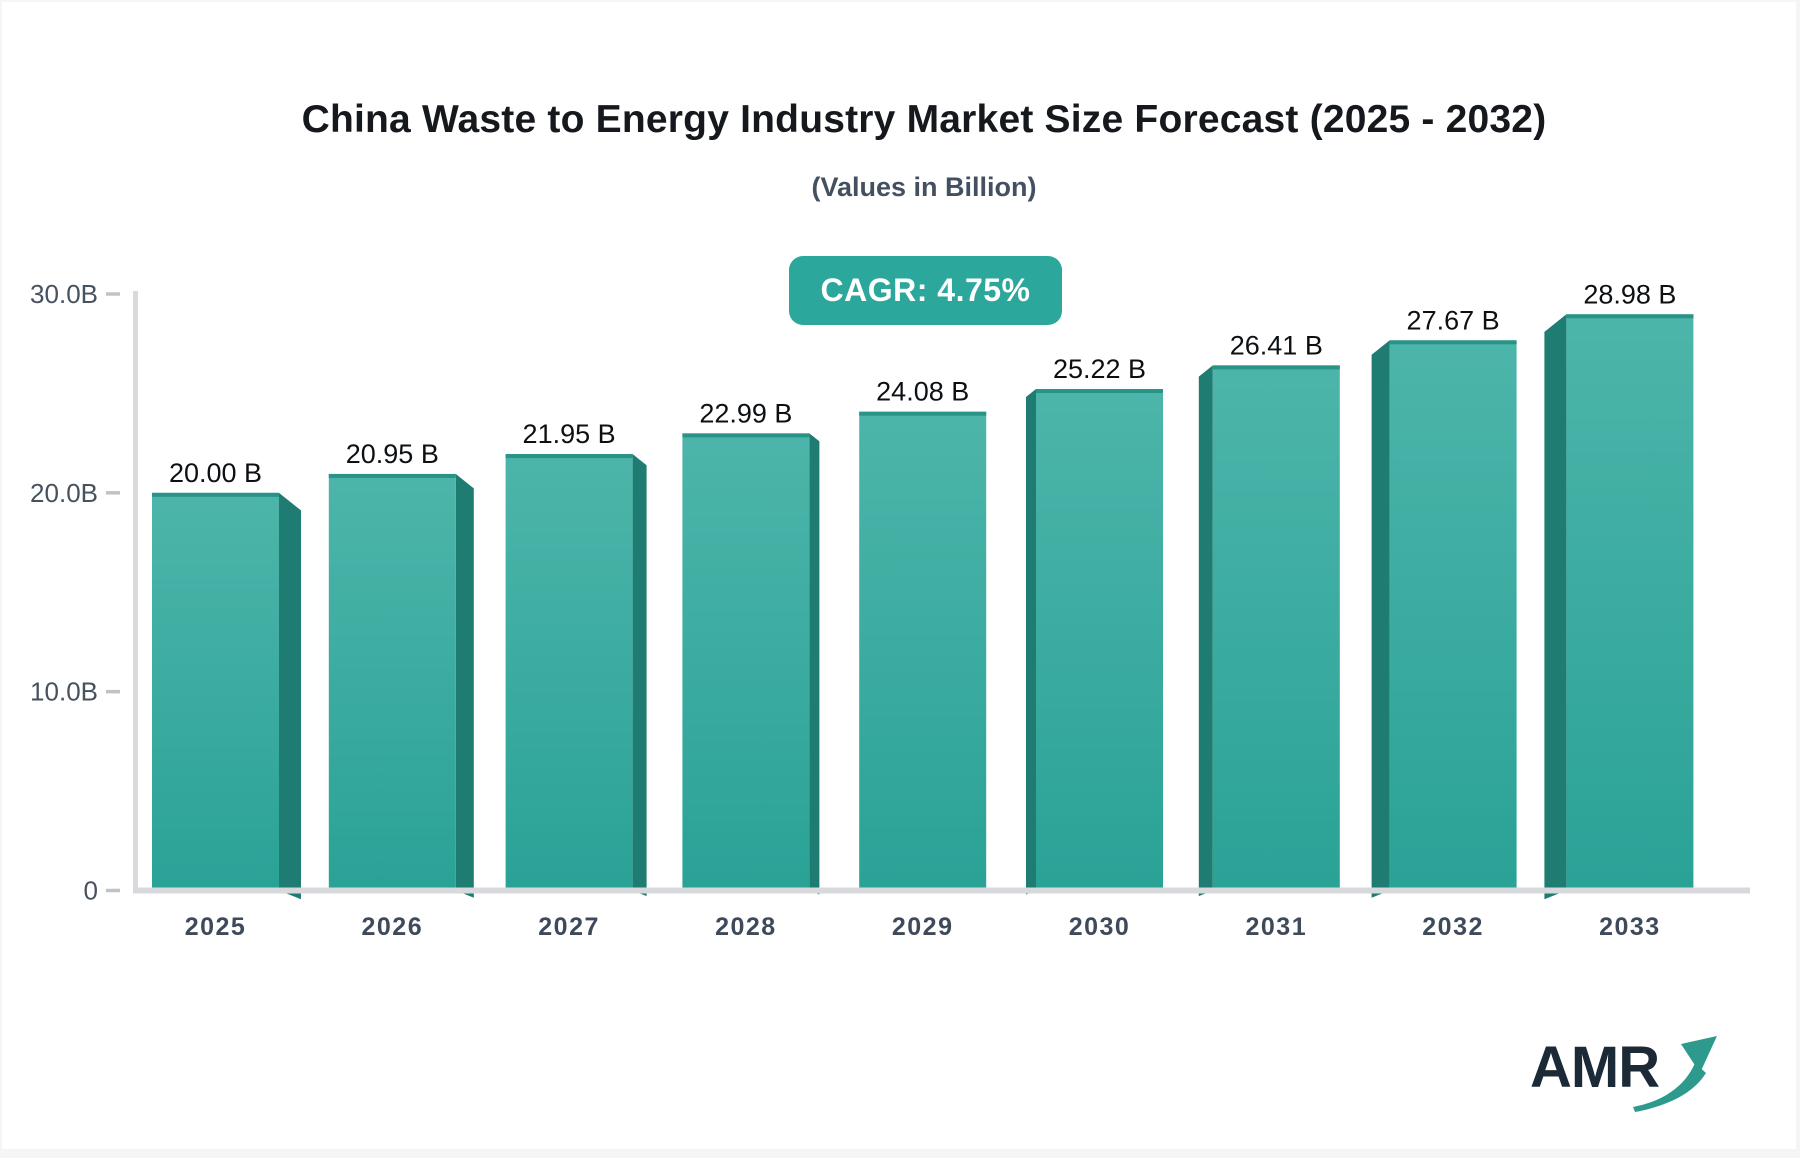 This screenshot has width=1800, height=1158. I want to click on x-axis-label: 2030, so click(1100, 927).